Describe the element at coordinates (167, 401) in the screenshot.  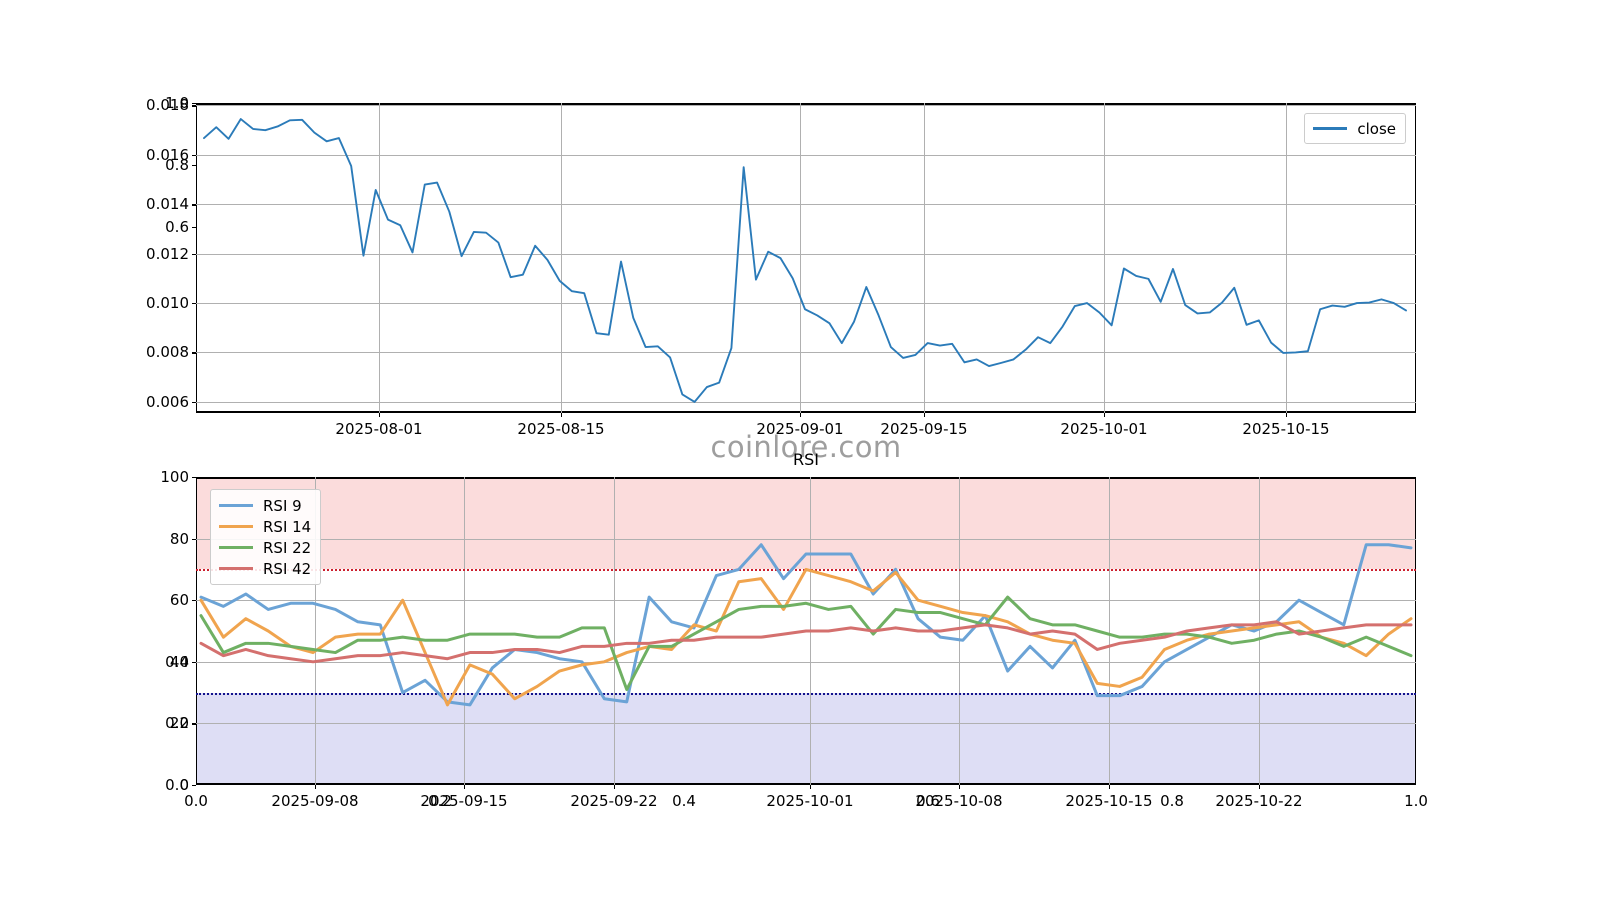
I see `y-axis-label: 0.006` at that location.